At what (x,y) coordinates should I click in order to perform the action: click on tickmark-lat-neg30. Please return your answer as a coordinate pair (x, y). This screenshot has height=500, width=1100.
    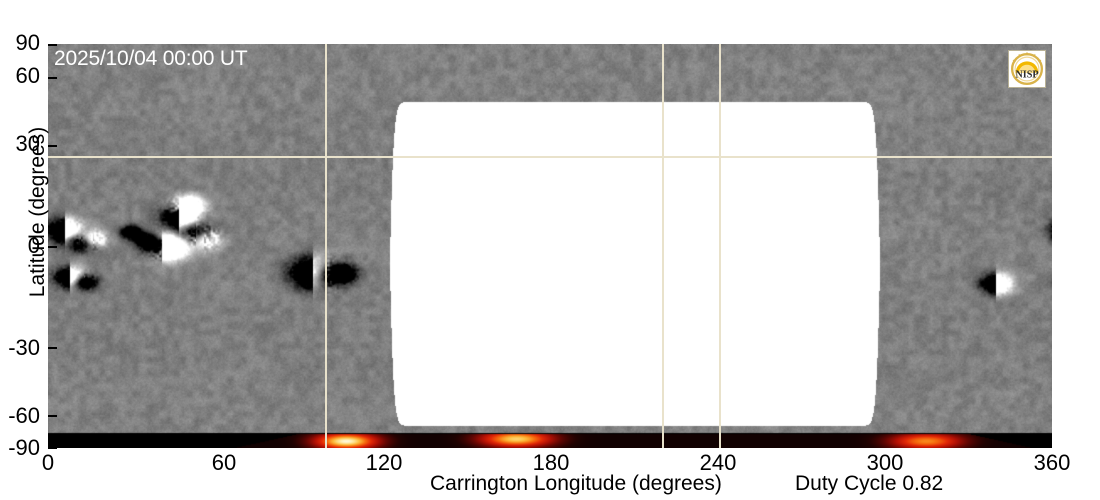
    Looking at the image, I should click on (52, 348).